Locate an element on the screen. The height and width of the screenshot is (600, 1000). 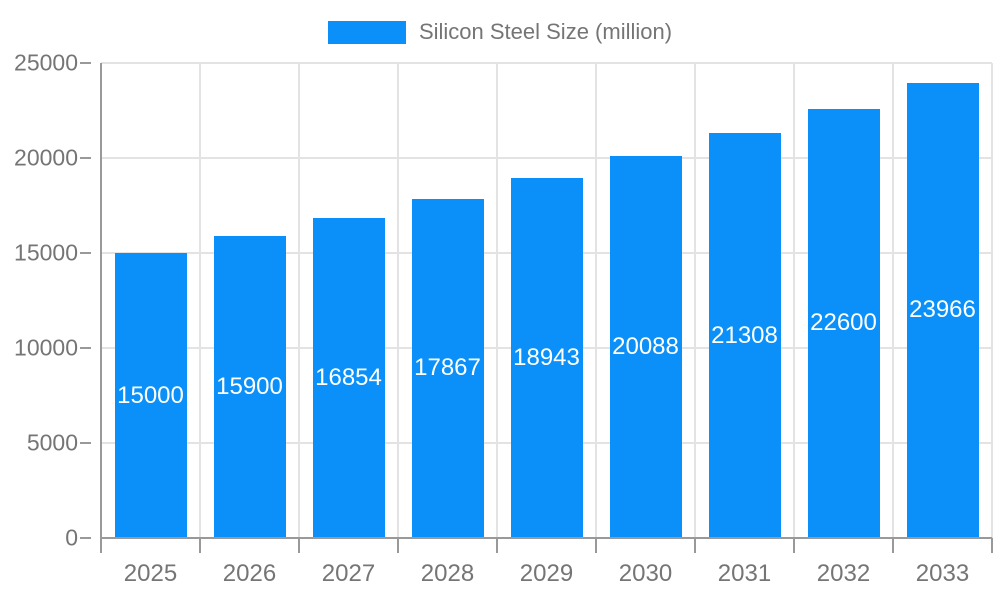
bar-2028 is located at coordinates (447, 367).